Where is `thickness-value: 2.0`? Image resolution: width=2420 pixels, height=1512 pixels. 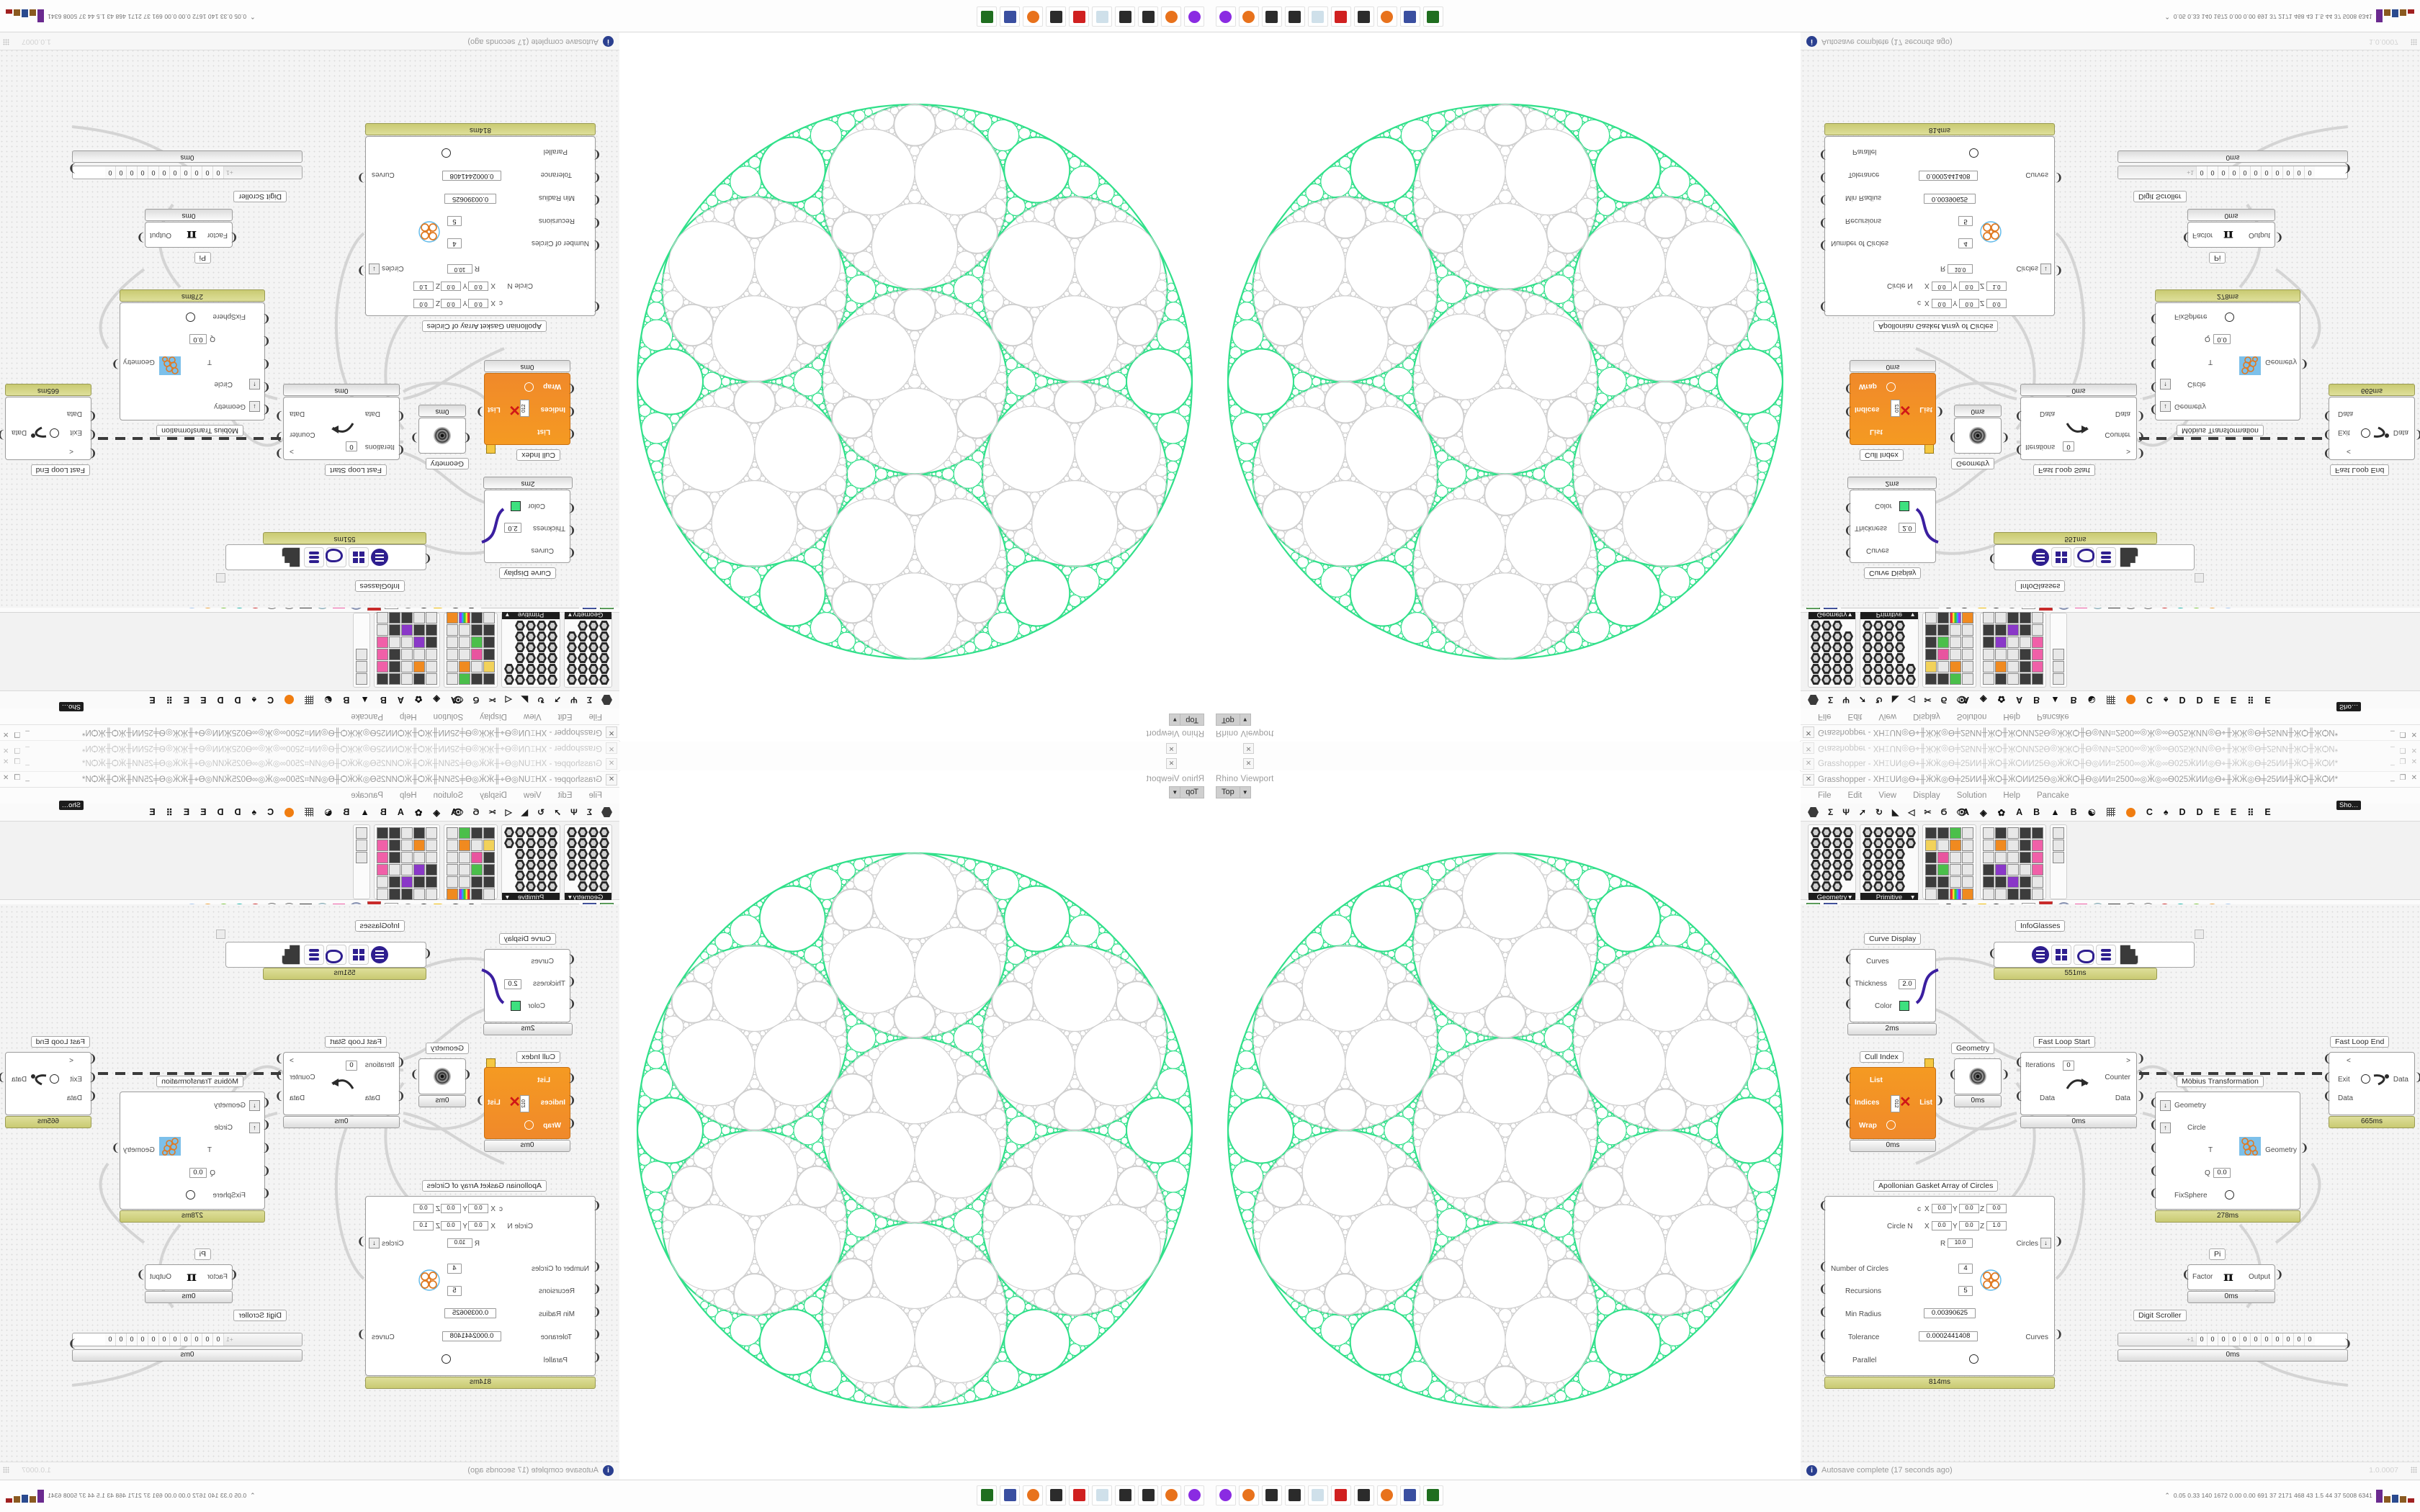
thickness-value: 2.0 is located at coordinates (512, 528).